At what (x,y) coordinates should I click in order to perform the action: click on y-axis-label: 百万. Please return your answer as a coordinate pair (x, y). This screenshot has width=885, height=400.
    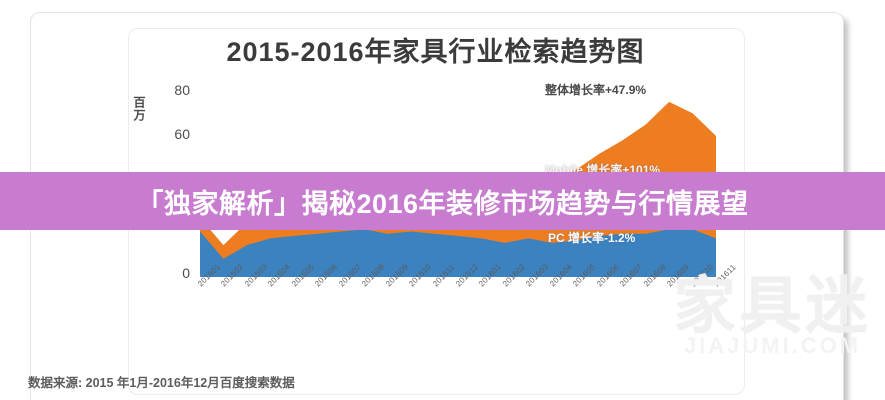
    Looking at the image, I should click on (139, 109).